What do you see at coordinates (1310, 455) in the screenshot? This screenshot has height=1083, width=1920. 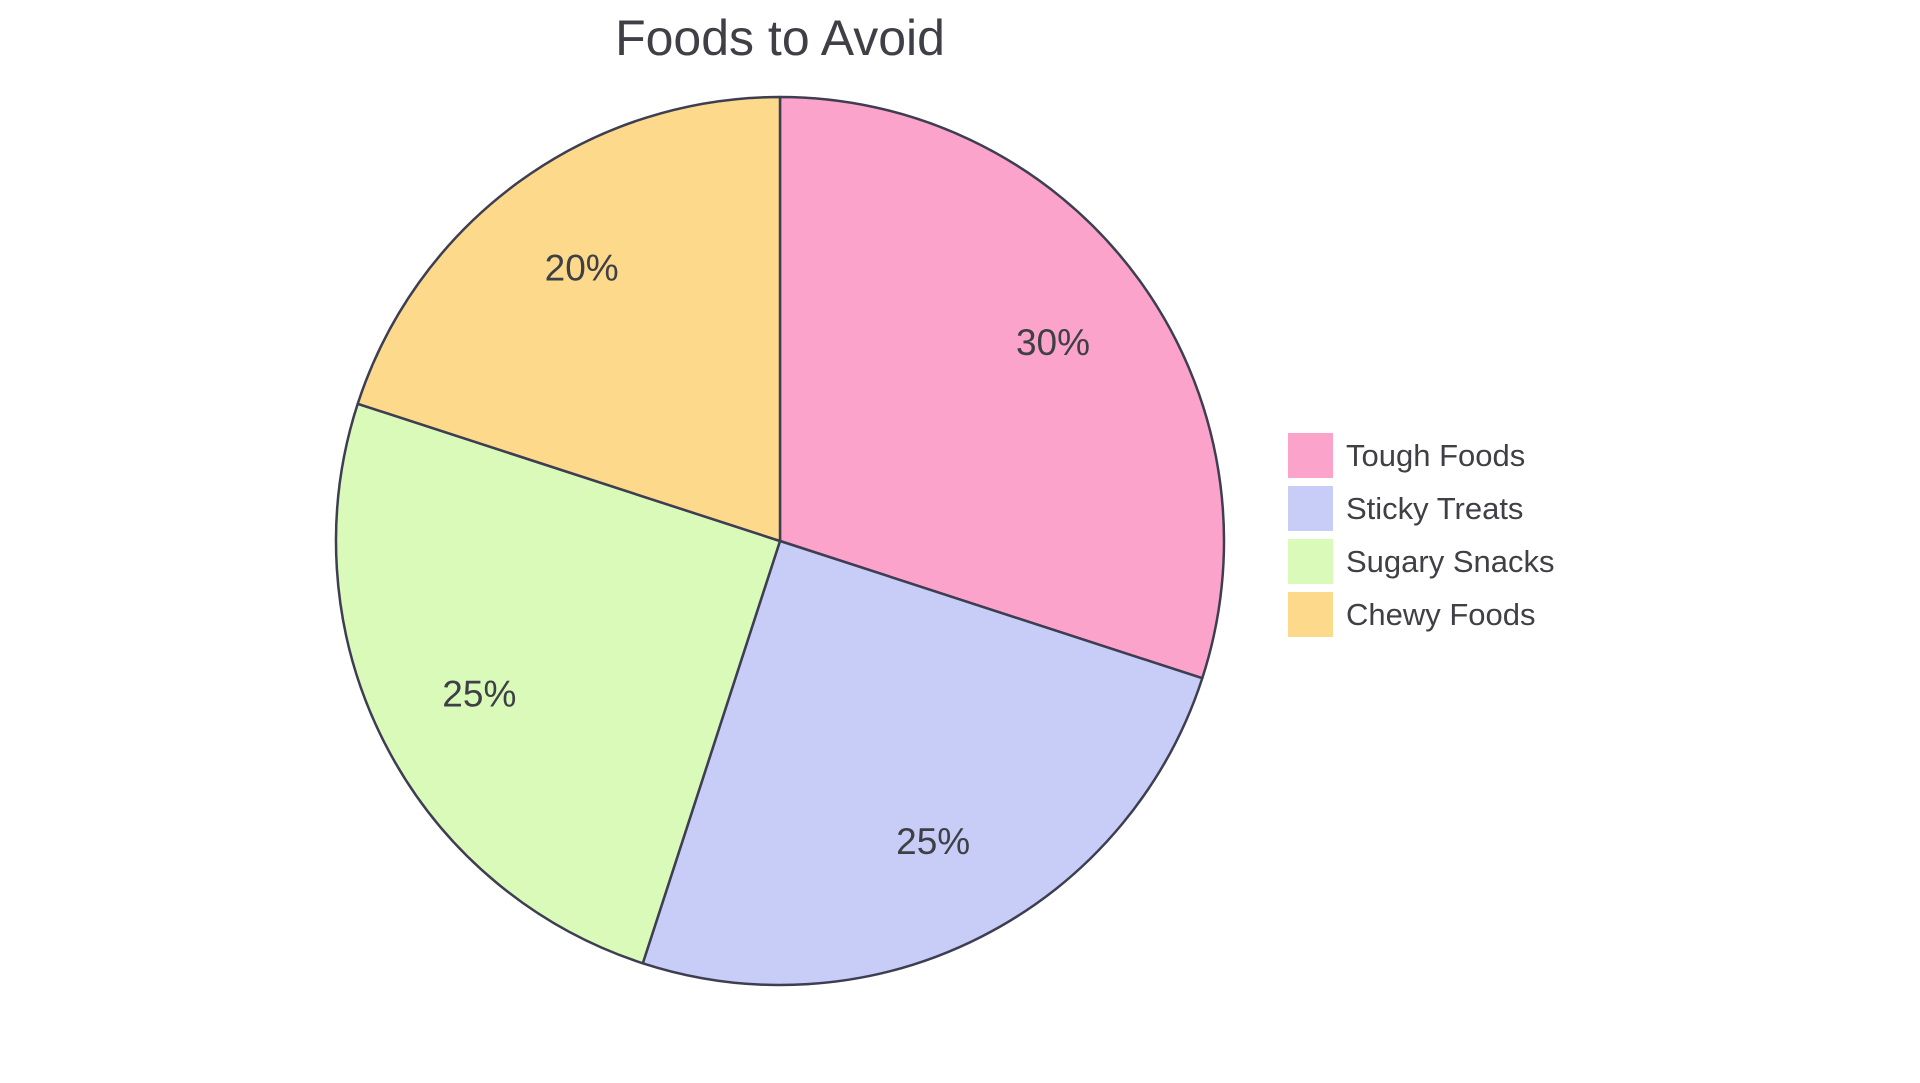 I see `legend-swatch-tough-foods` at bounding box center [1310, 455].